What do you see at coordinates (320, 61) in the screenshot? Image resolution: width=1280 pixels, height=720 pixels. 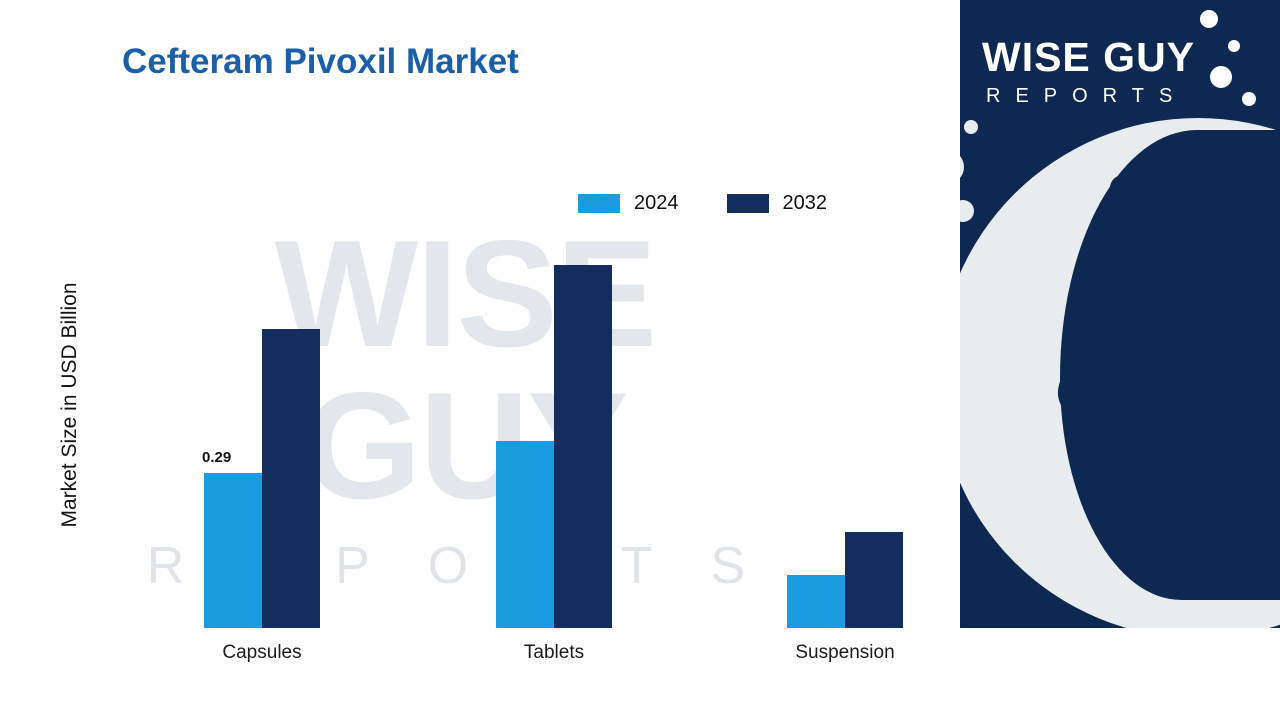 I see `page-title: Cefteram Pivoxil Market` at bounding box center [320, 61].